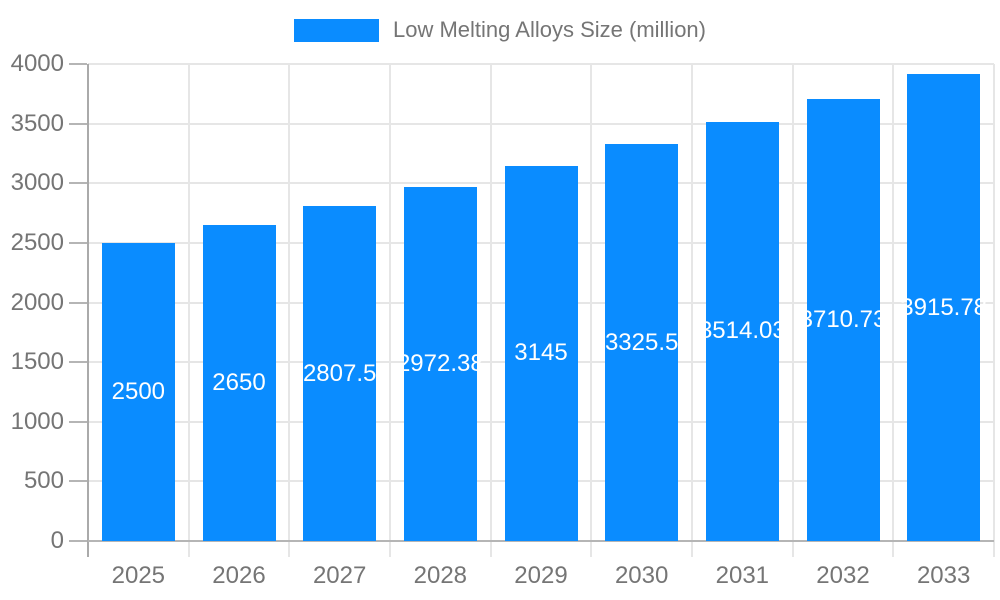 Image resolution: width=1000 pixels, height=600 pixels. I want to click on y-tick-label: 4000, so click(37, 63).